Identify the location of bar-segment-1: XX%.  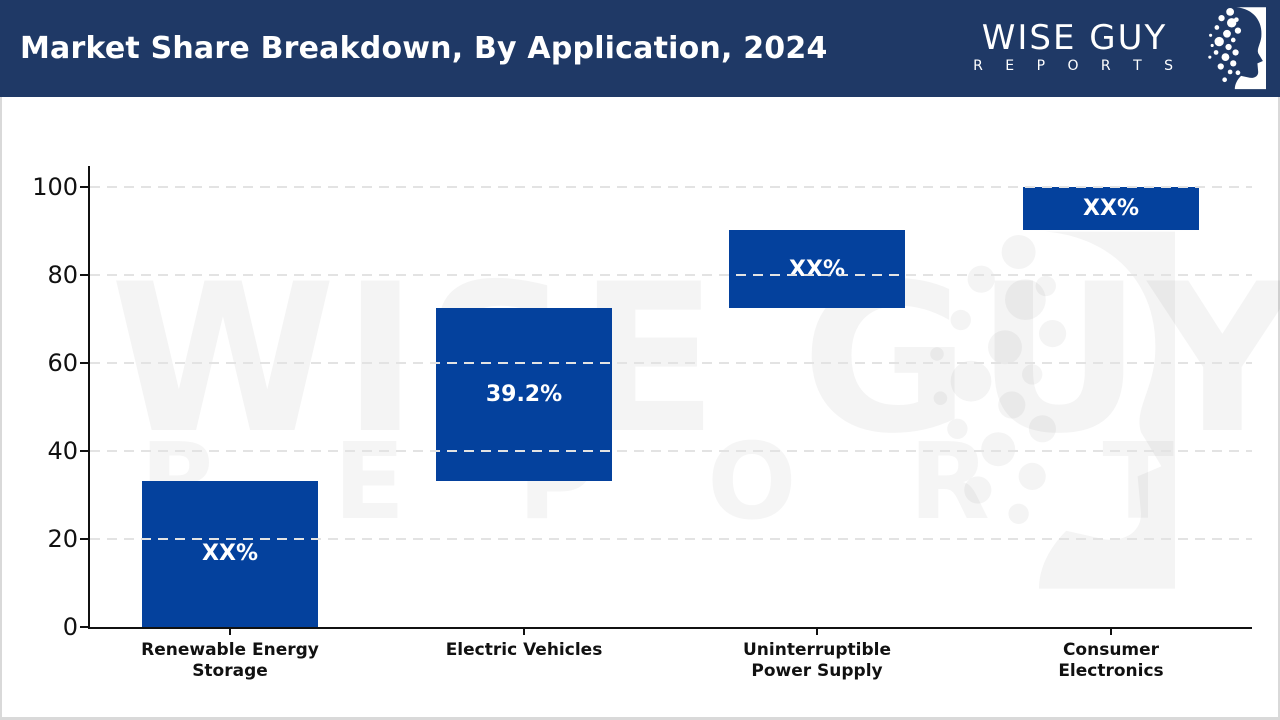
(230, 553).